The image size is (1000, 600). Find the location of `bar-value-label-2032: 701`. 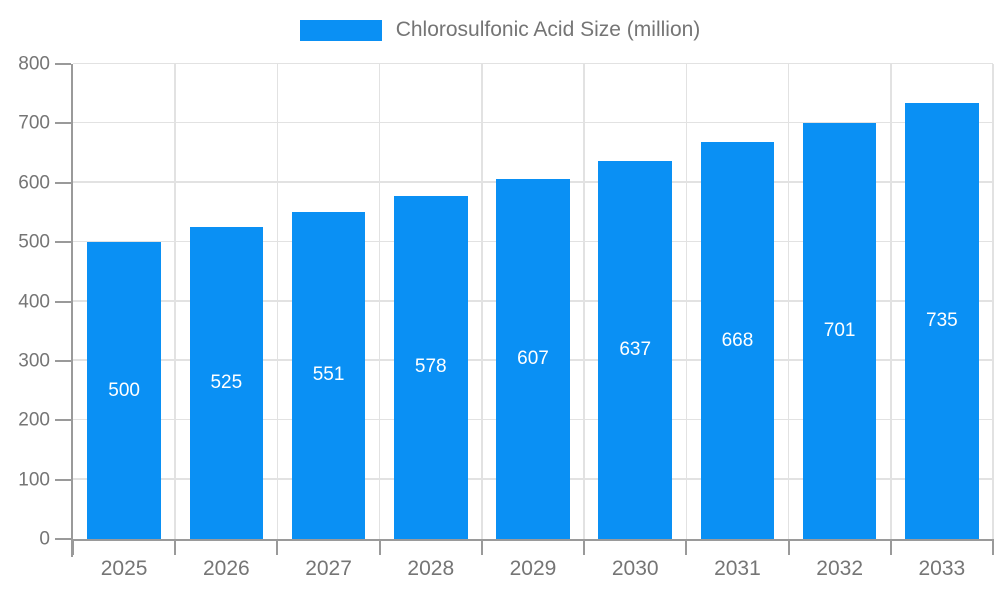

bar-value-label-2032: 701 is located at coordinates (839, 330).